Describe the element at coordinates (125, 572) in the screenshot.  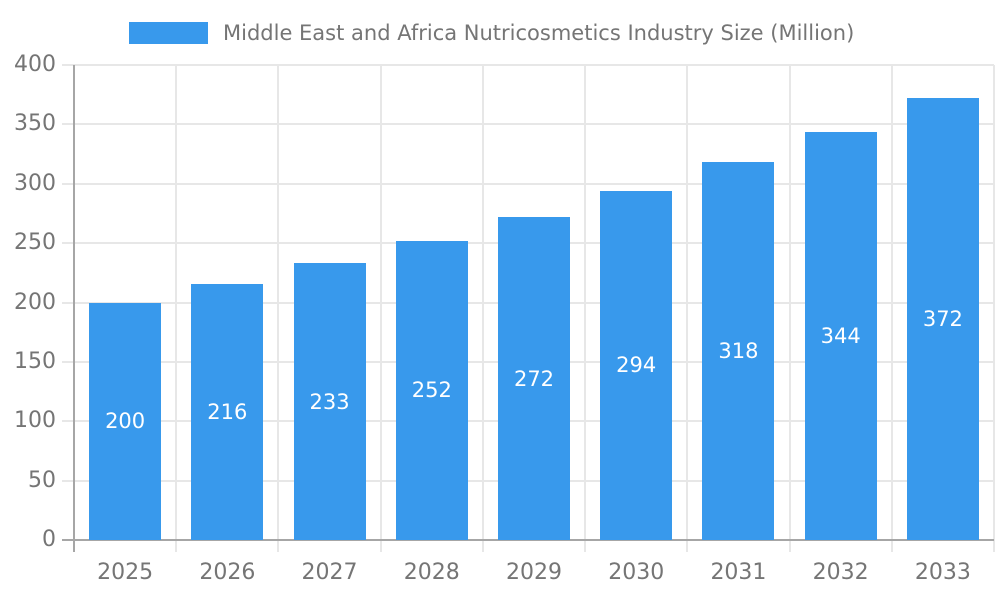
I see `x-tick-label: 2025` at that location.